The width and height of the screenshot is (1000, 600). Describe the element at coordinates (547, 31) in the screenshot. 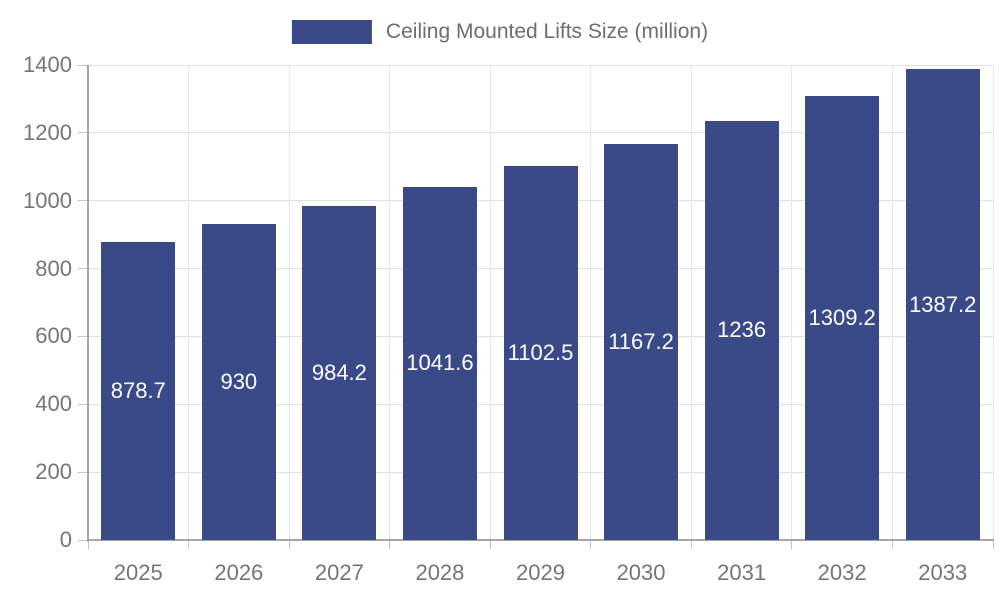

I see `legend-label: Ceiling Mounted Lifts Size (million)` at that location.